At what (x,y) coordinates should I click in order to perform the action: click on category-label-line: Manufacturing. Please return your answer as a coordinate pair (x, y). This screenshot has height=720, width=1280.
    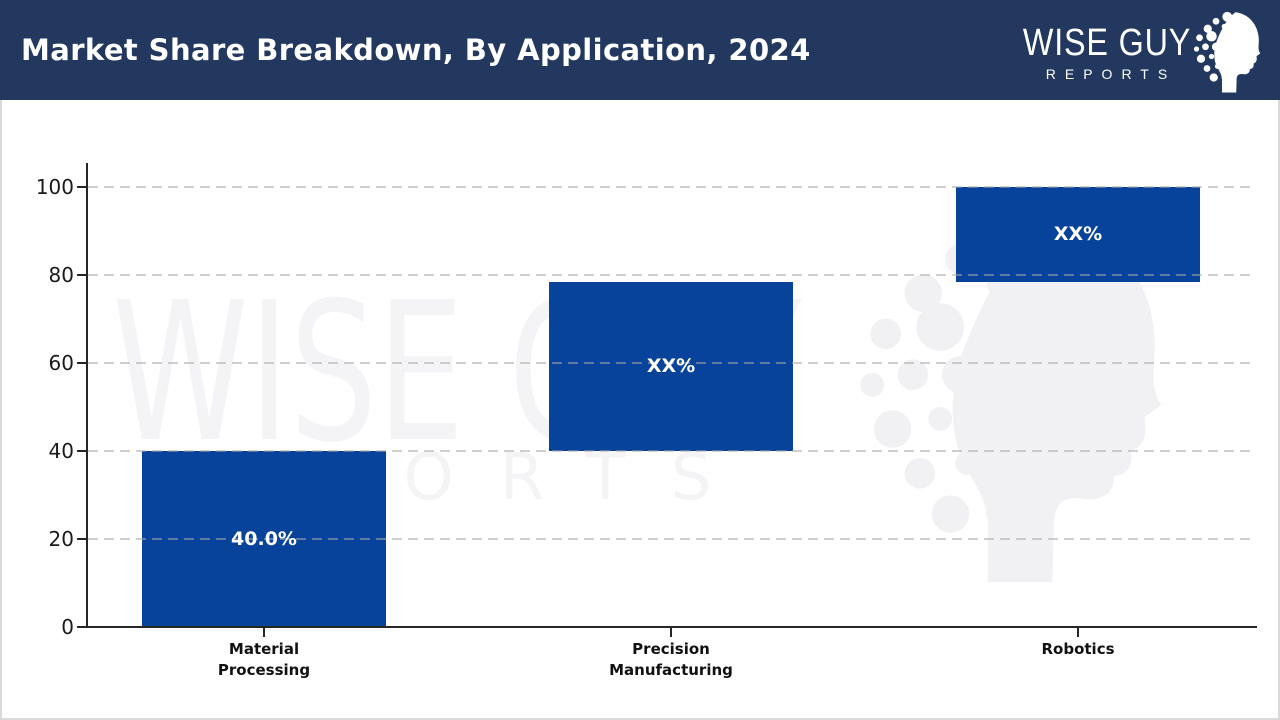
    Looking at the image, I should click on (671, 670).